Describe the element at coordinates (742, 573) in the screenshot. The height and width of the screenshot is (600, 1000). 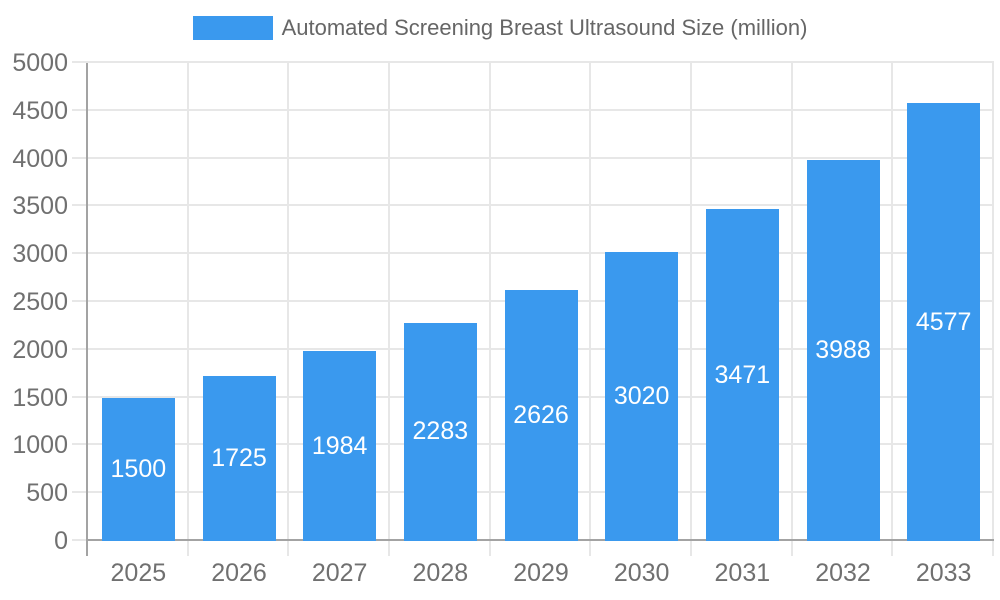
I see `x-axis-tick-label: 2031` at that location.